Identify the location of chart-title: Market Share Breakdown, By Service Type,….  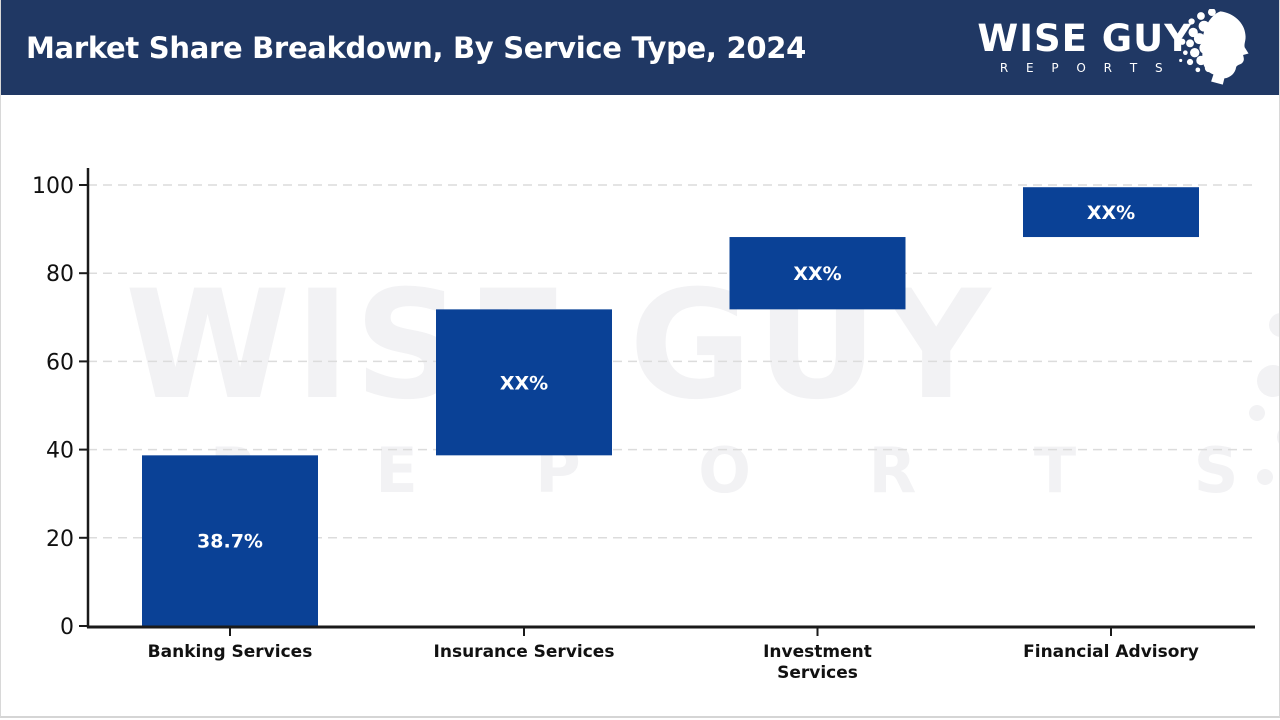
(416, 47).